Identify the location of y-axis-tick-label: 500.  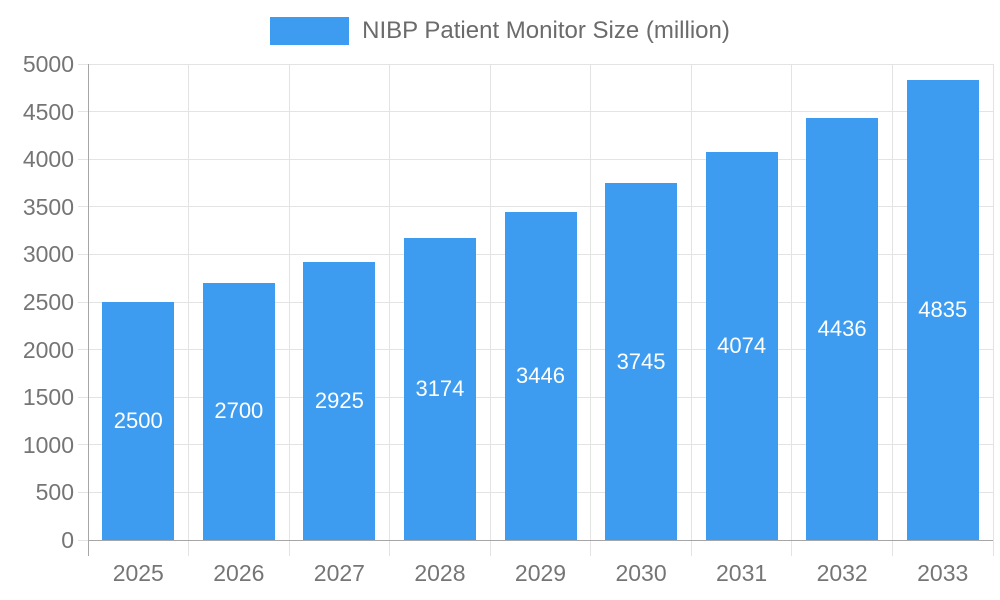
(54, 492).